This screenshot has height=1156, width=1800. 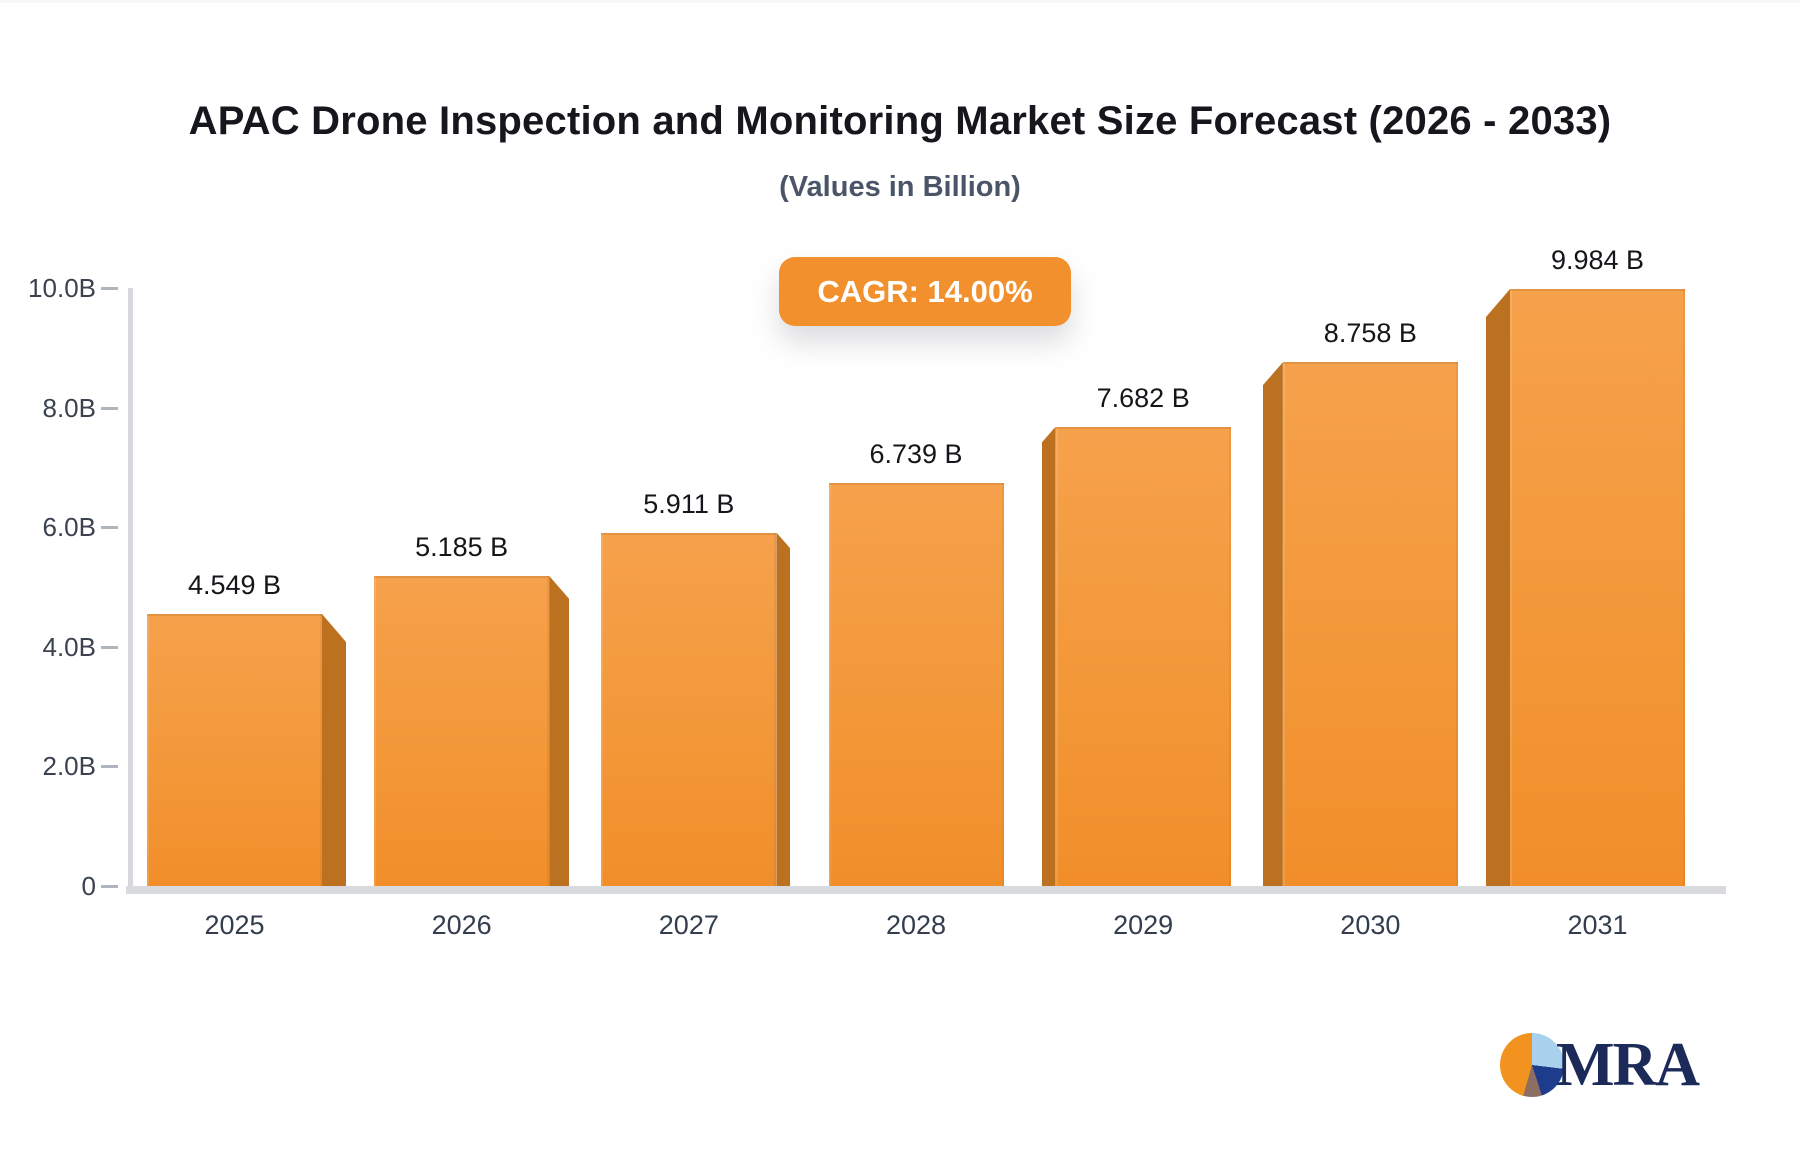 I want to click on x-axis-label: 2031, so click(x=1597, y=925).